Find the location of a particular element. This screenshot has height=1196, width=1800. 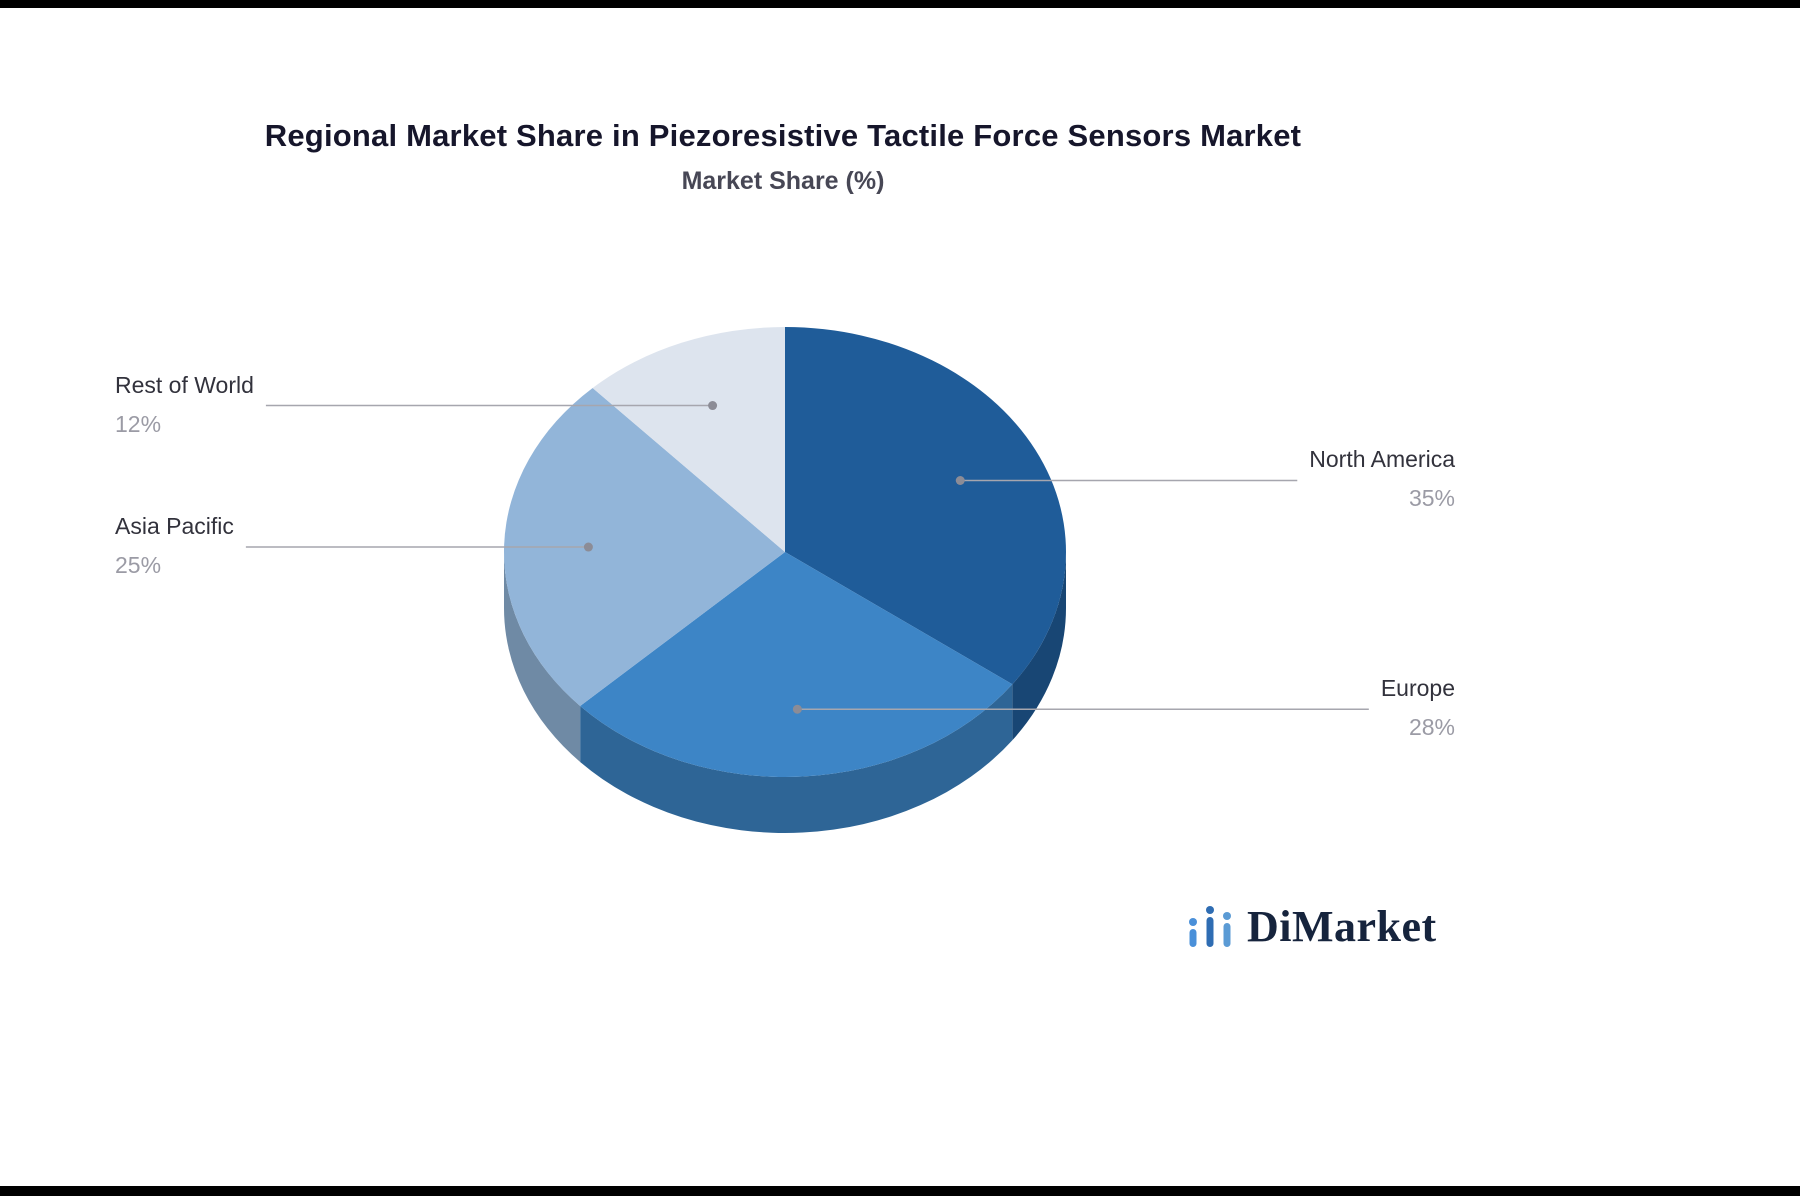

leader-dot-rest-of-world is located at coordinates (713, 406).